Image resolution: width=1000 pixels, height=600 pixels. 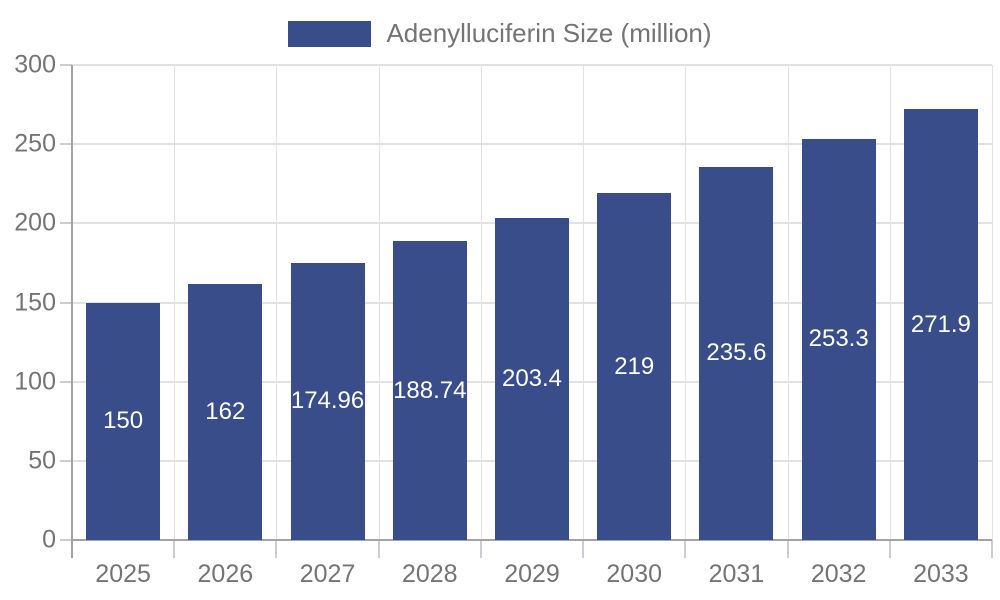 I want to click on x-tick-label: 2025, so click(x=123, y=574).